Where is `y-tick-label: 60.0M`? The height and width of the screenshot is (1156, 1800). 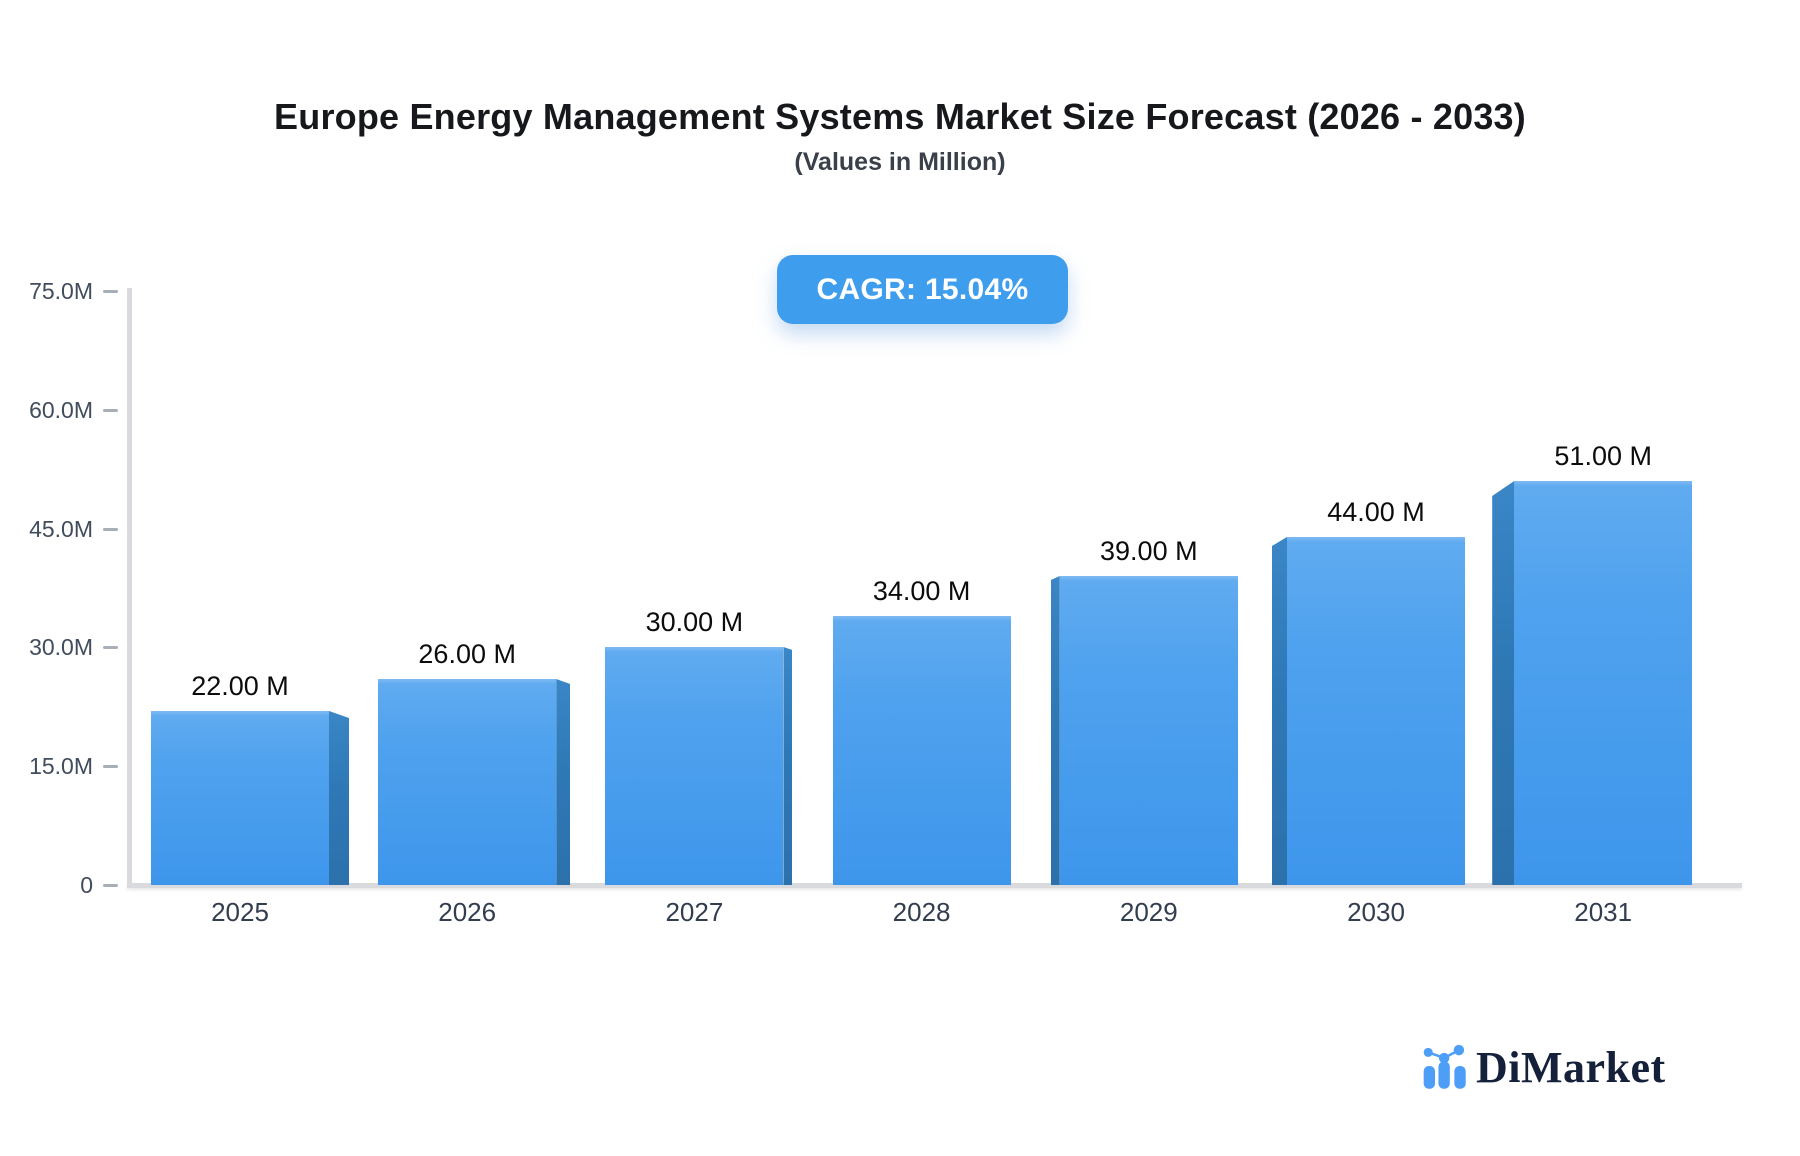
y-tick-label: 60.0M is located at coordinates (61, 410).